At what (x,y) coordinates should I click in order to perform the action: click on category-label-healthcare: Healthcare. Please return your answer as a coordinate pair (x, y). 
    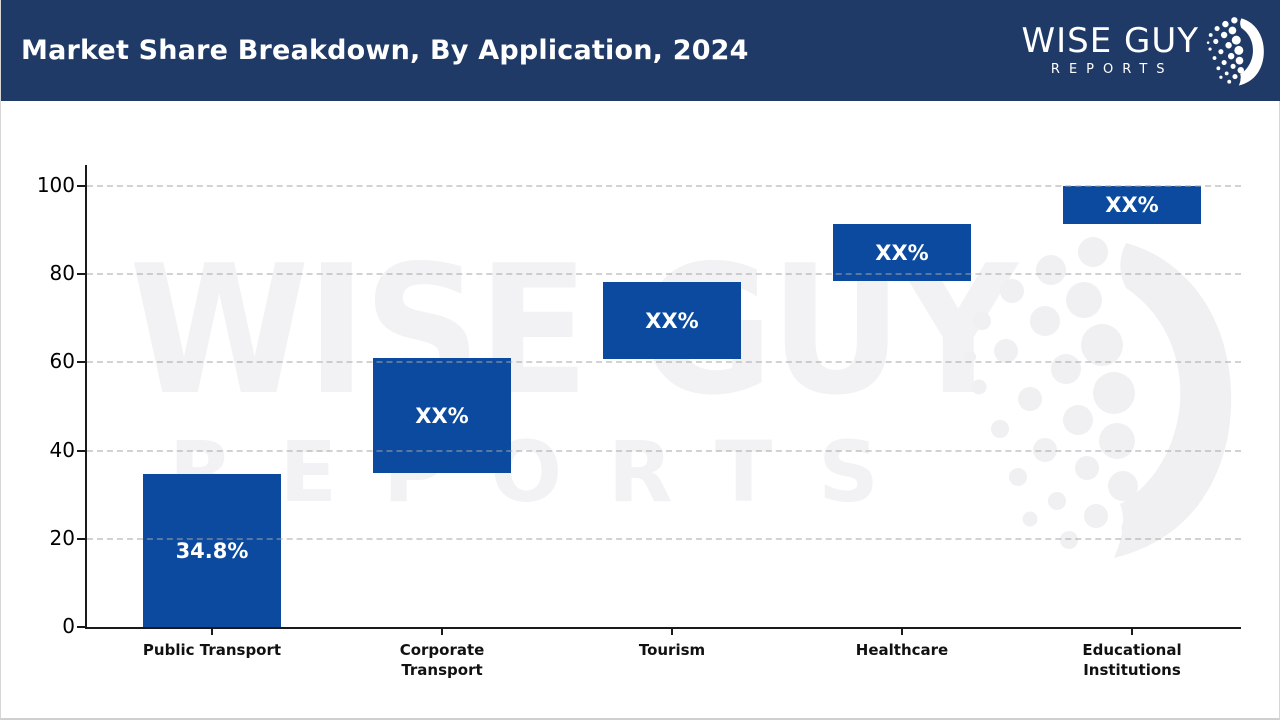
    Looking at the image, I should click on (902, 650).